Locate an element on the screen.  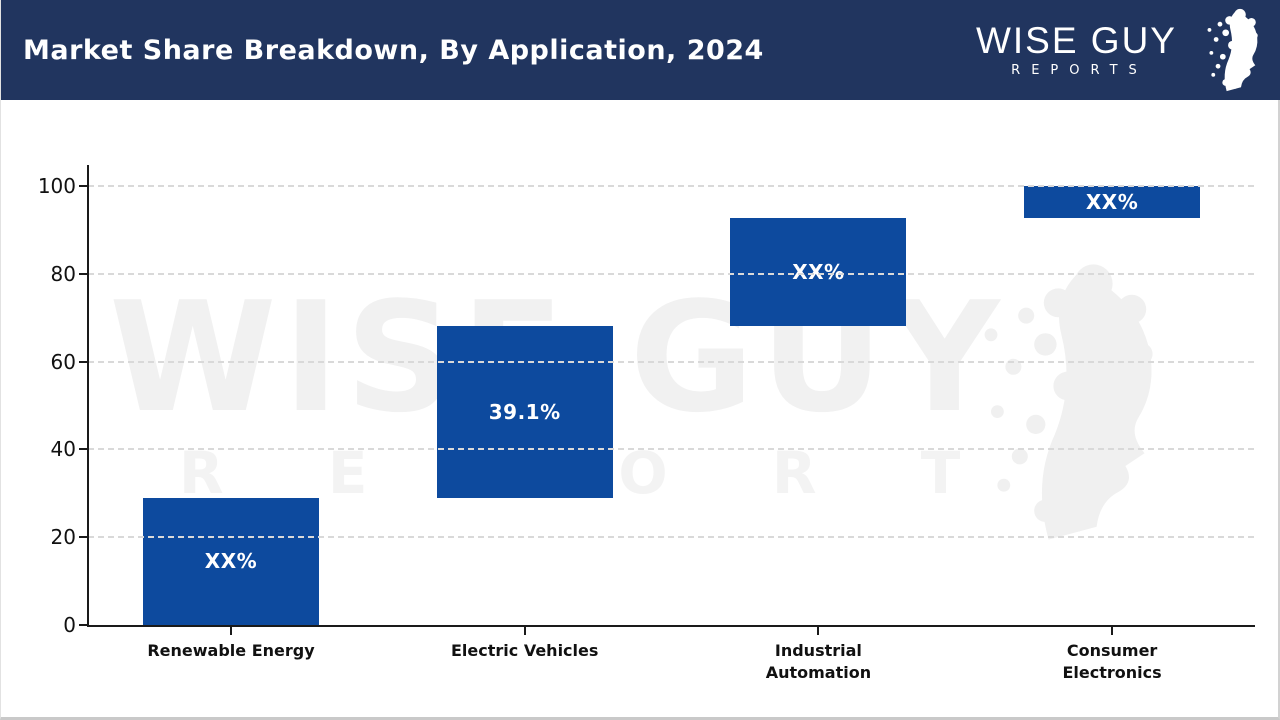
x-category-label: Renewable Energy is located at coordinates (231, 650).